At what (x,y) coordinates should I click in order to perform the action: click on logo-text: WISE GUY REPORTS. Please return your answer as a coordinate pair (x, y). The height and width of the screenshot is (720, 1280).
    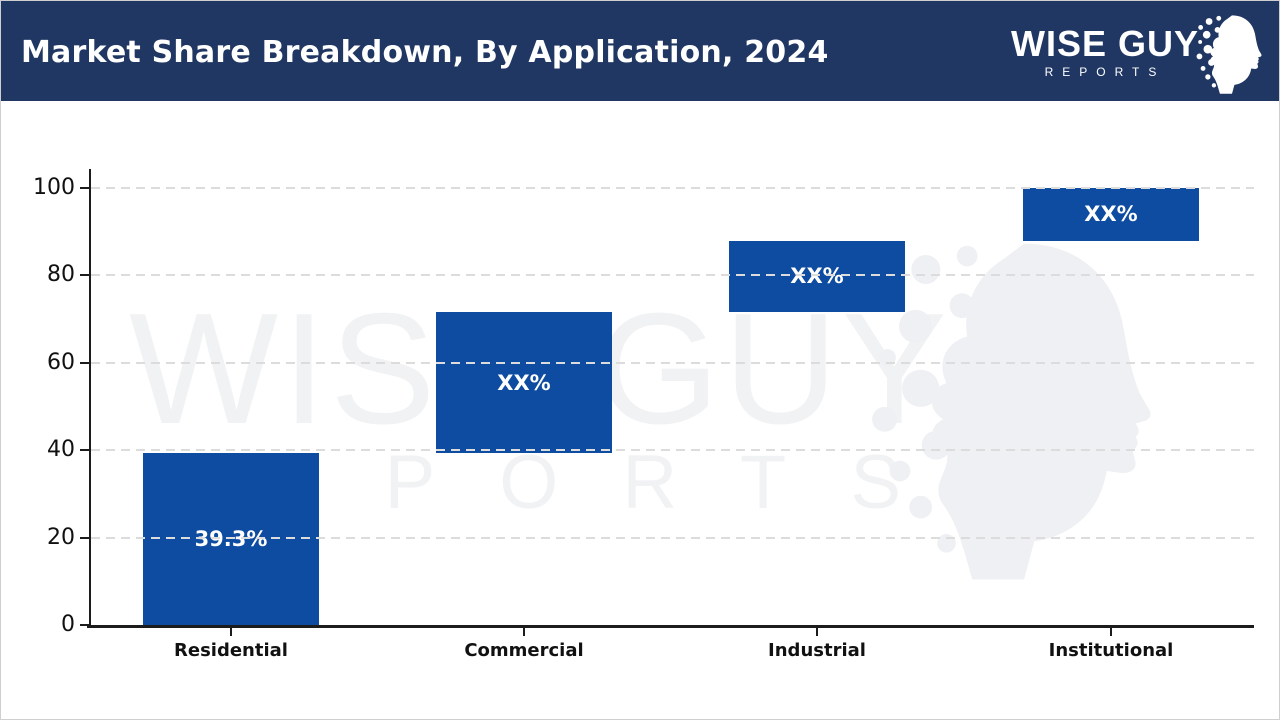
    Looking at the image, I should click on (1104, 51).